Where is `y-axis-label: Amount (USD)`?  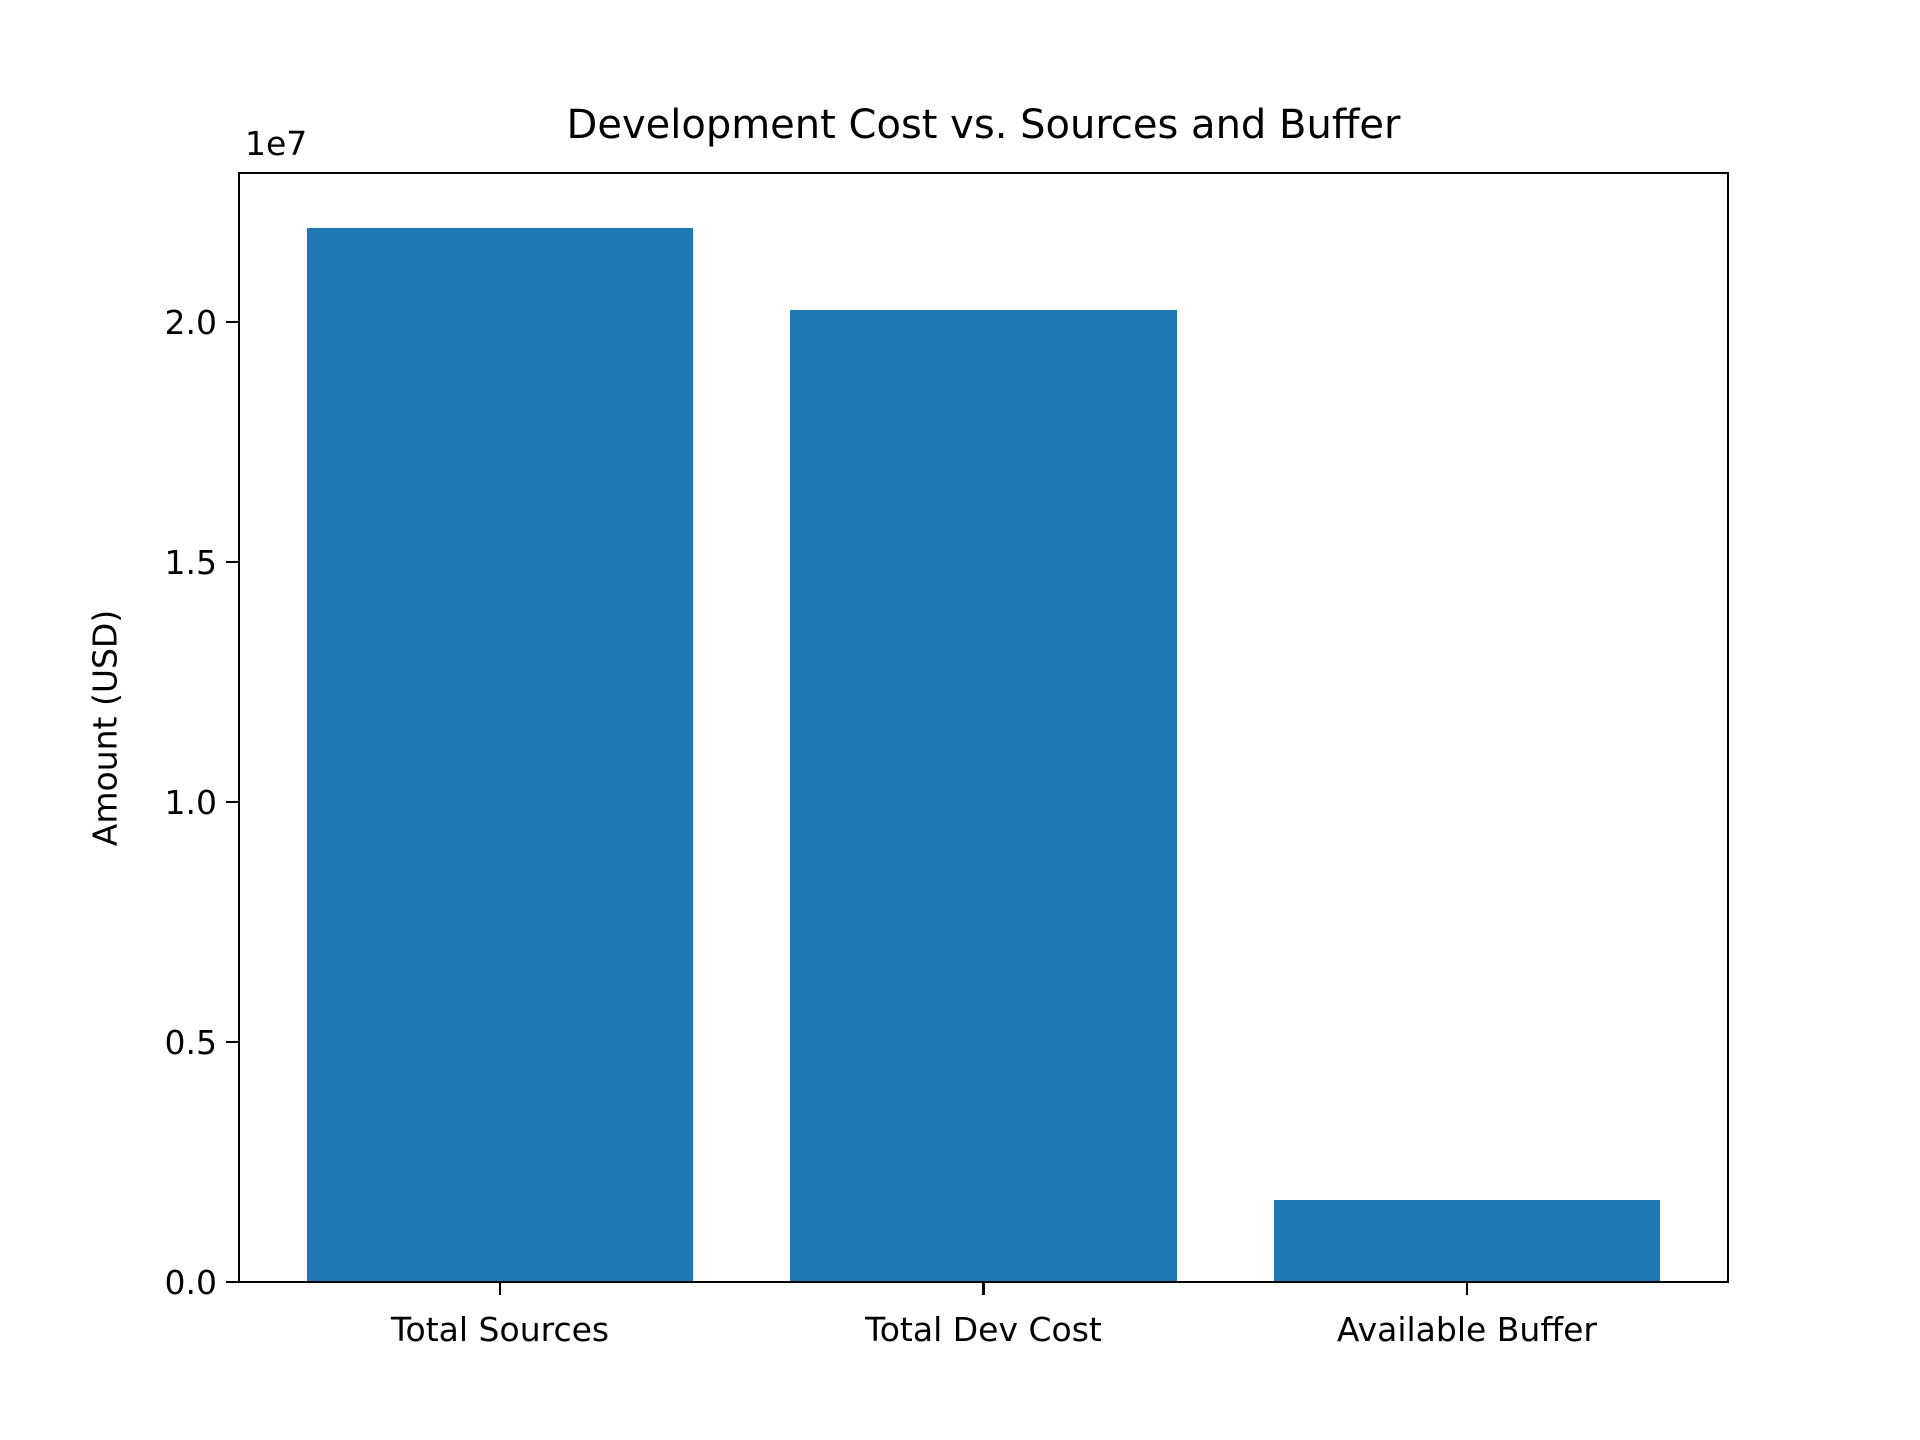
y-axis-label: Amount (USD) is located at coordinates (105, 728).